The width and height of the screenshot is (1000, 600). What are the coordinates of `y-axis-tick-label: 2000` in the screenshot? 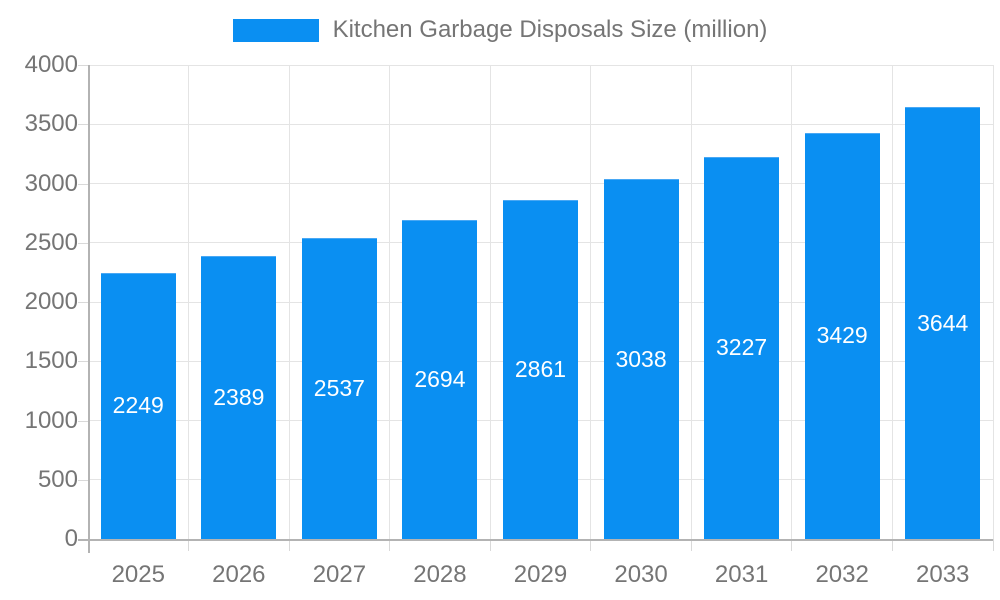 It's located at (51, 301).